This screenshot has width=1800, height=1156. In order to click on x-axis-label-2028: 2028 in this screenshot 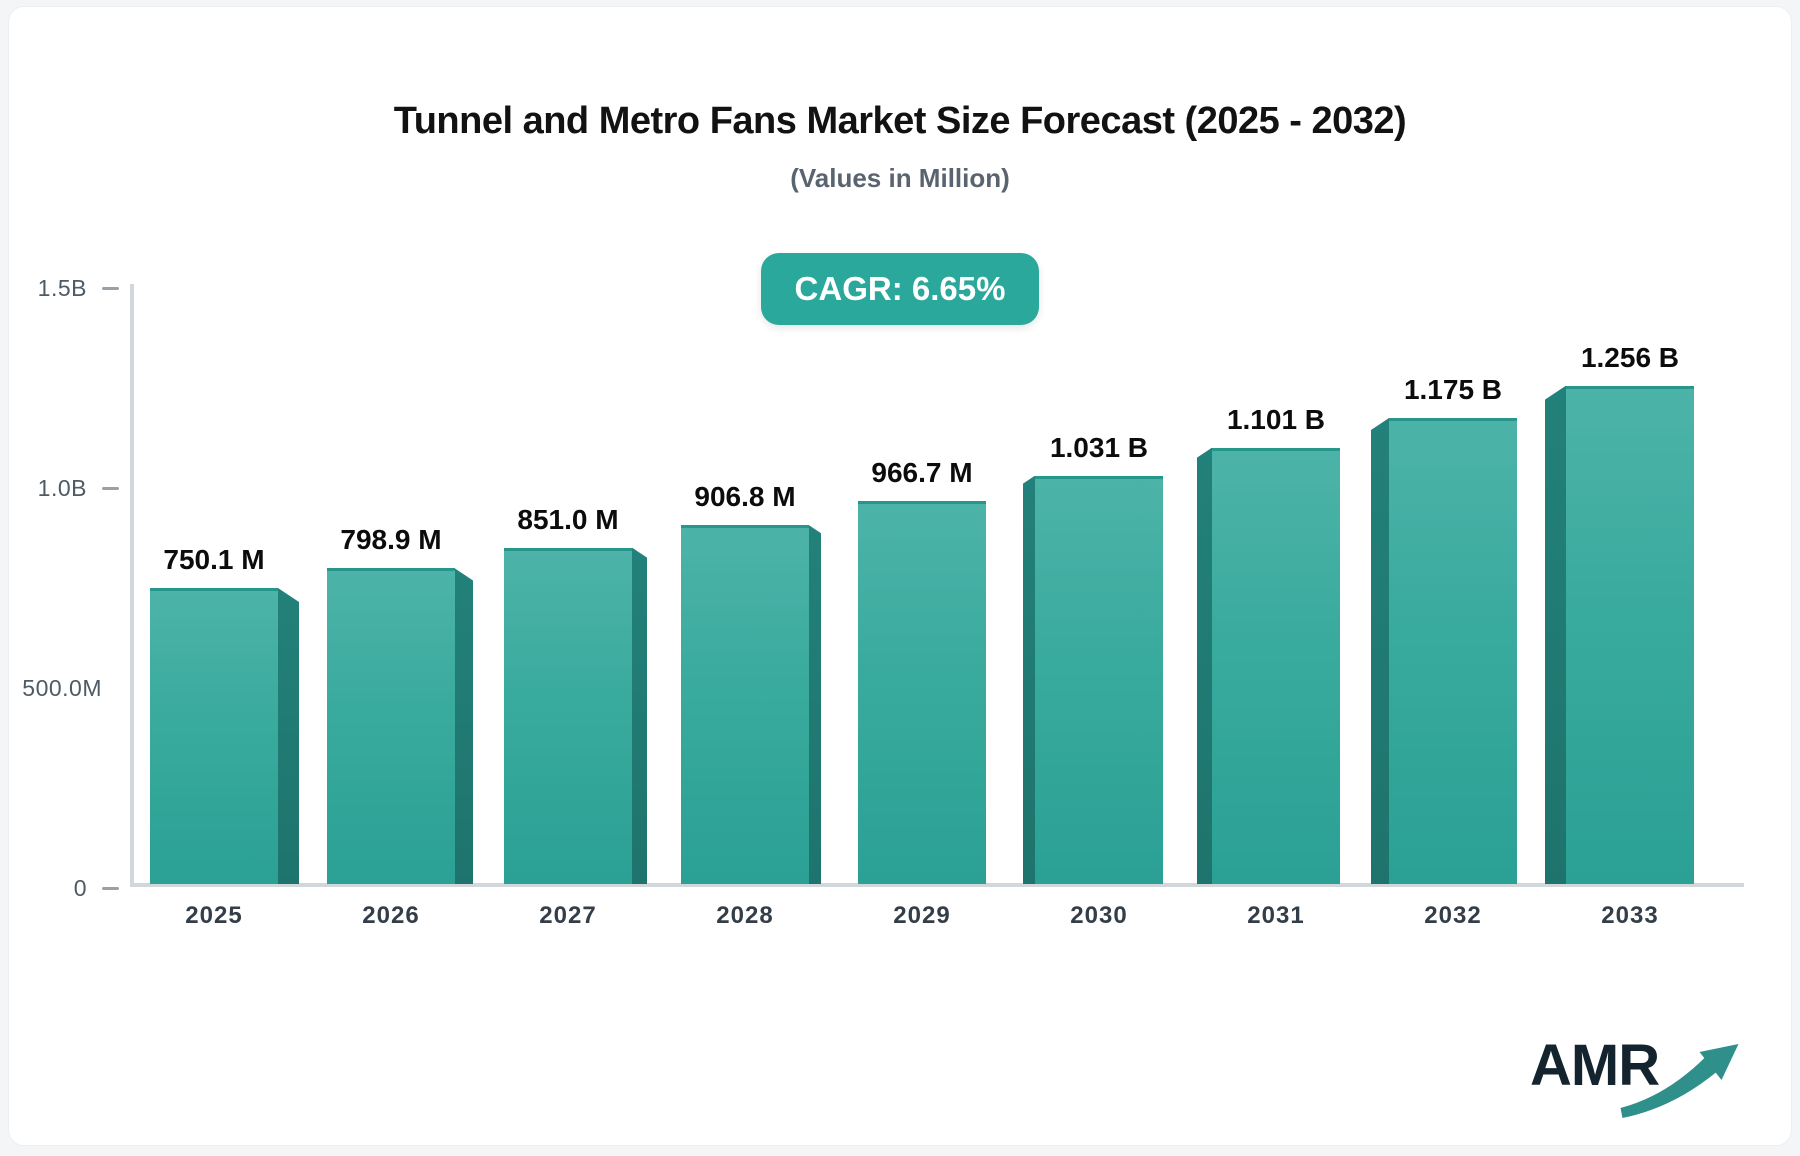, I will do `click(745, 915)`.